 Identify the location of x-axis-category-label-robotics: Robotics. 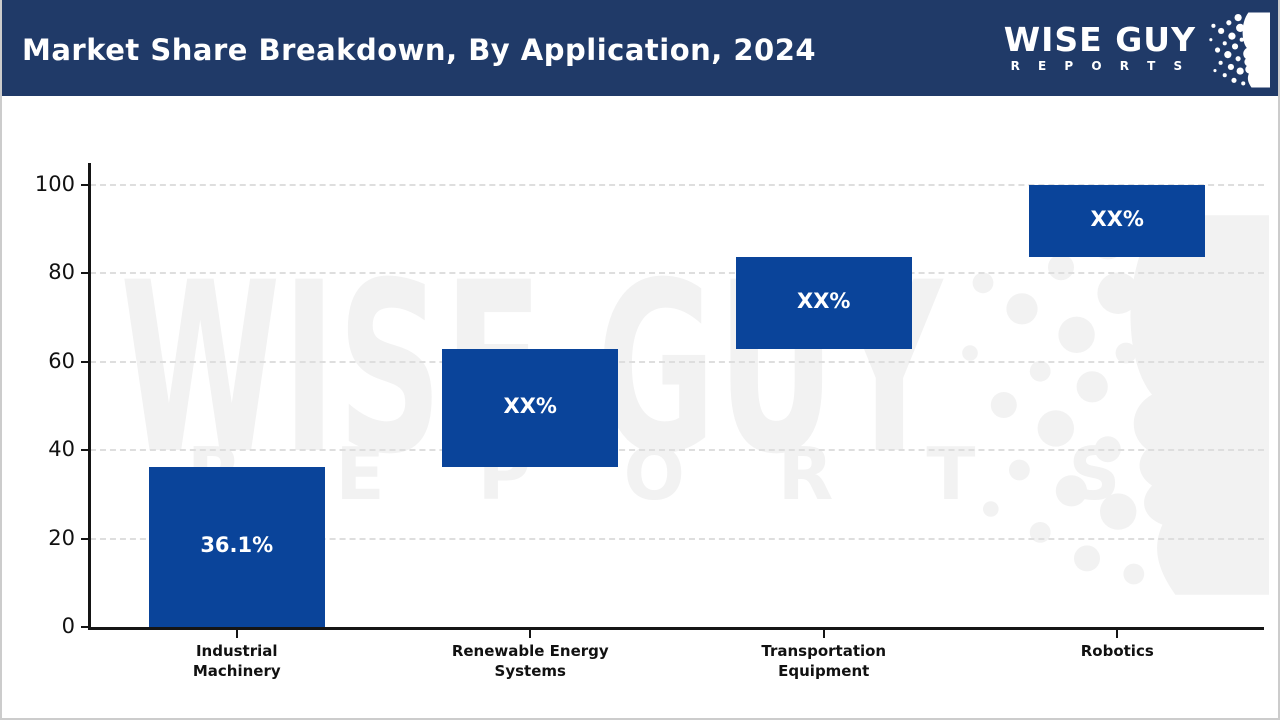
(1117, 651).